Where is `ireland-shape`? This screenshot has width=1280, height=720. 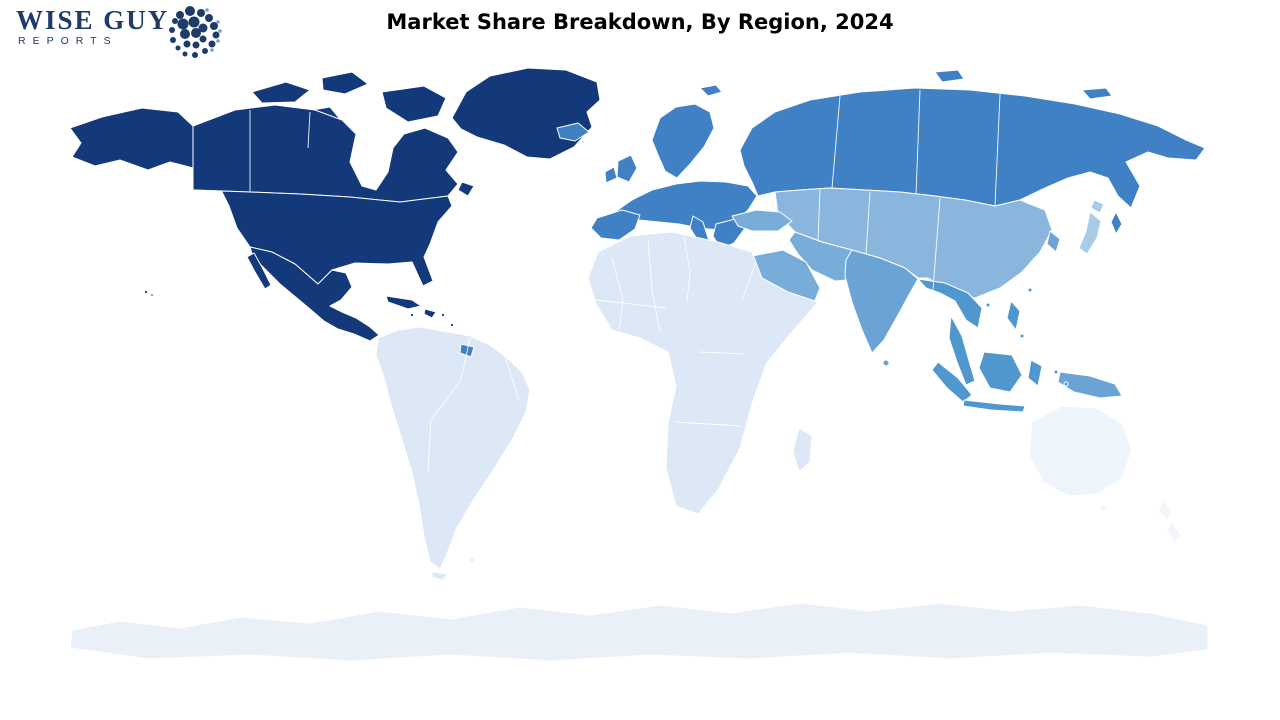 ireland-shape is located at coordinates (611, 175).